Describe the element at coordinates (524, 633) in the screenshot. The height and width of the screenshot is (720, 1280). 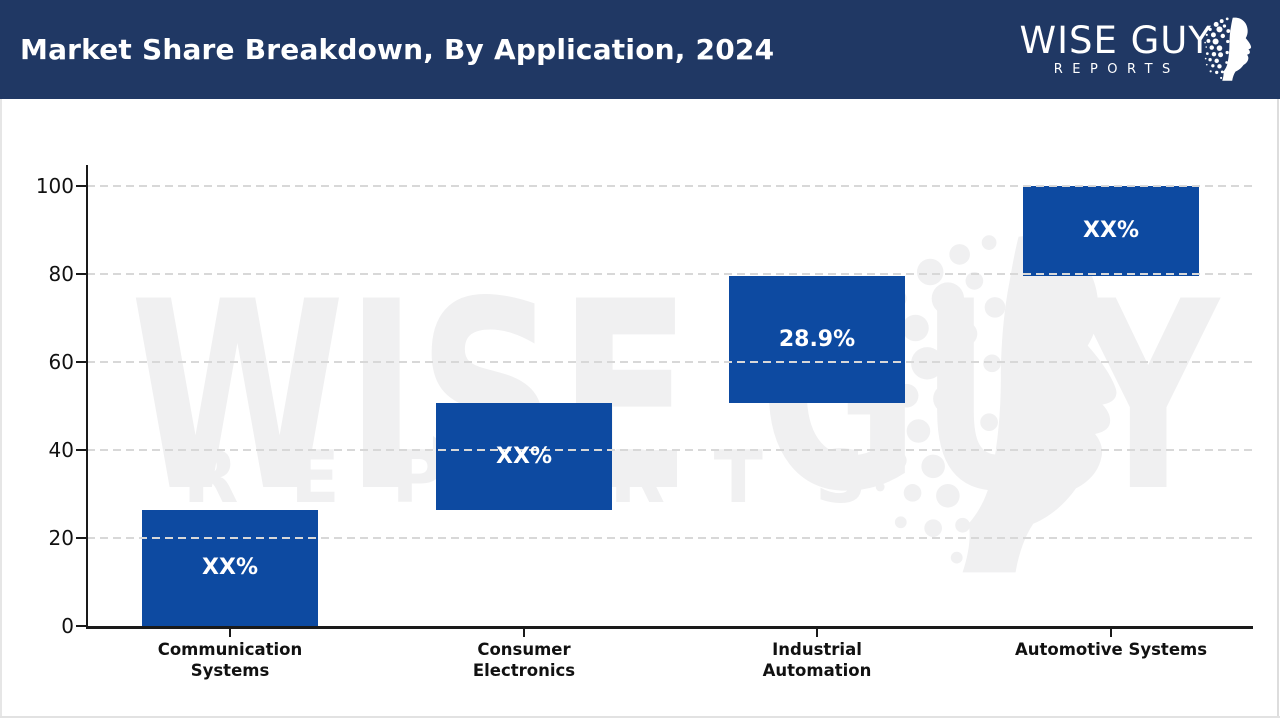
I see `x-tick-consumer-electronics` at that location.